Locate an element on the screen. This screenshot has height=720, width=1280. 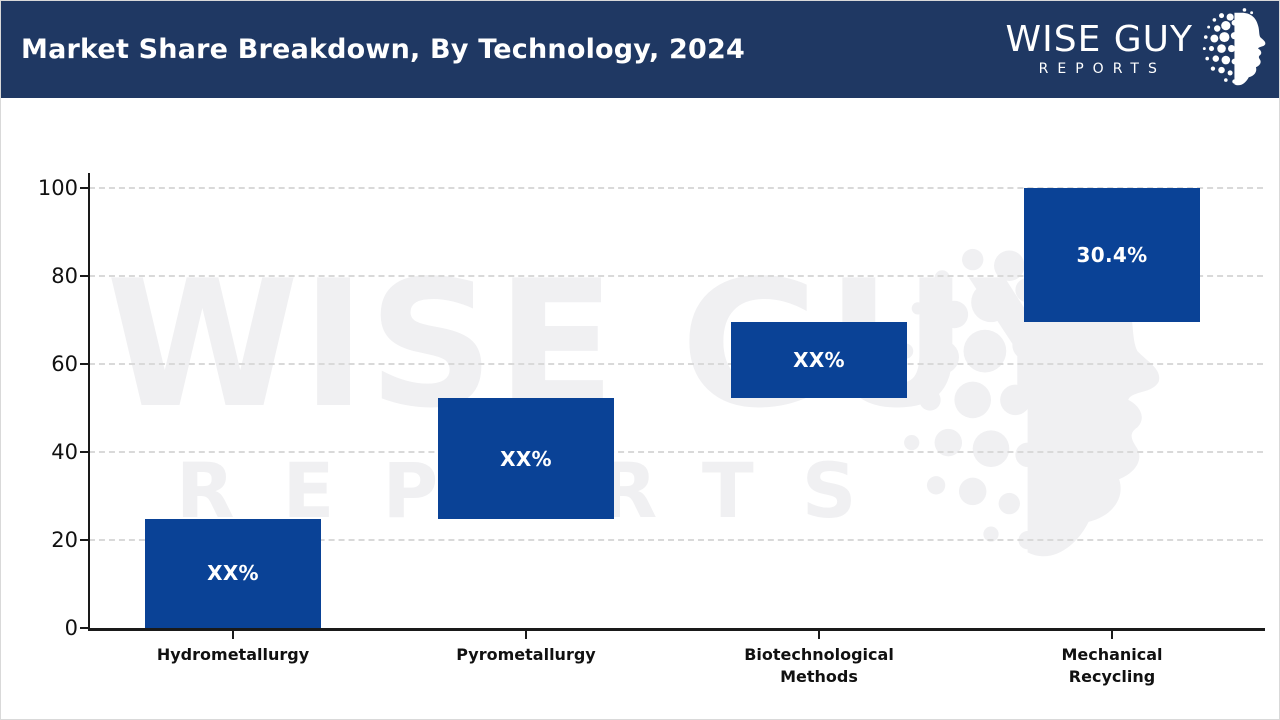
logo-subtext: REPORTS is located at coordinates (1102, 69).